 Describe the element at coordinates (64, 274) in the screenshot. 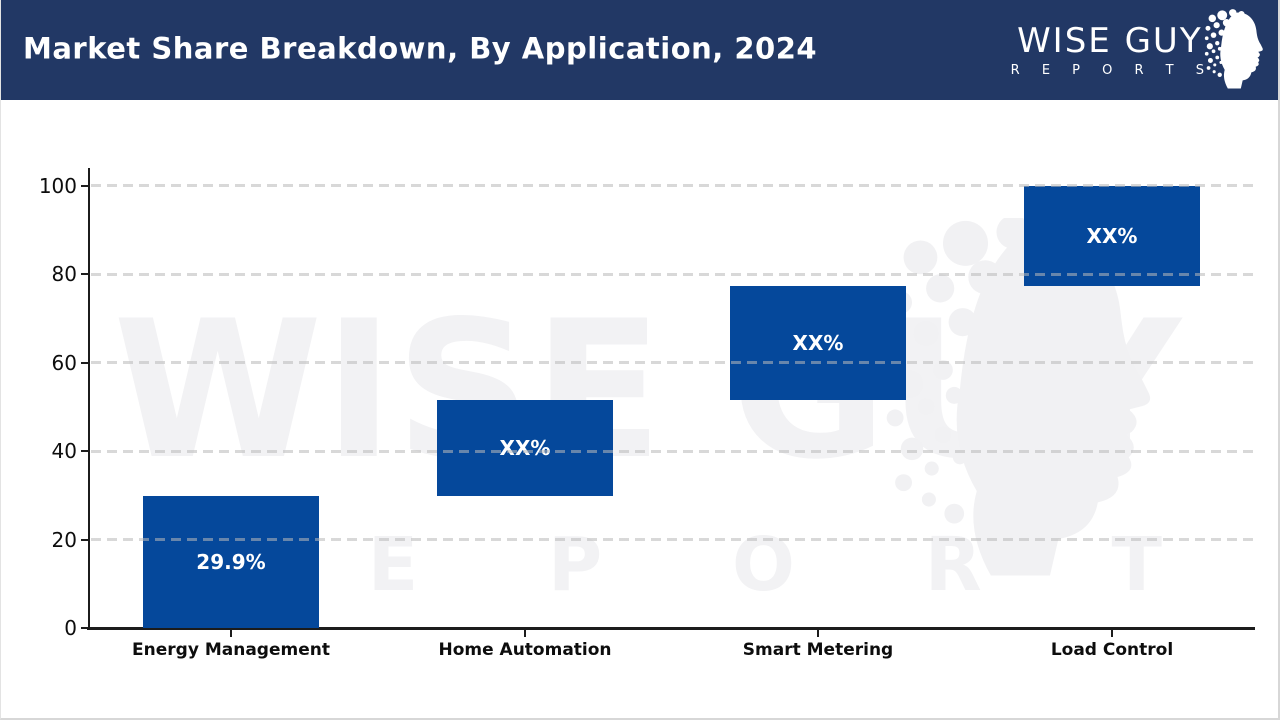

I see `y-axis-tick-label: 80` at that location.